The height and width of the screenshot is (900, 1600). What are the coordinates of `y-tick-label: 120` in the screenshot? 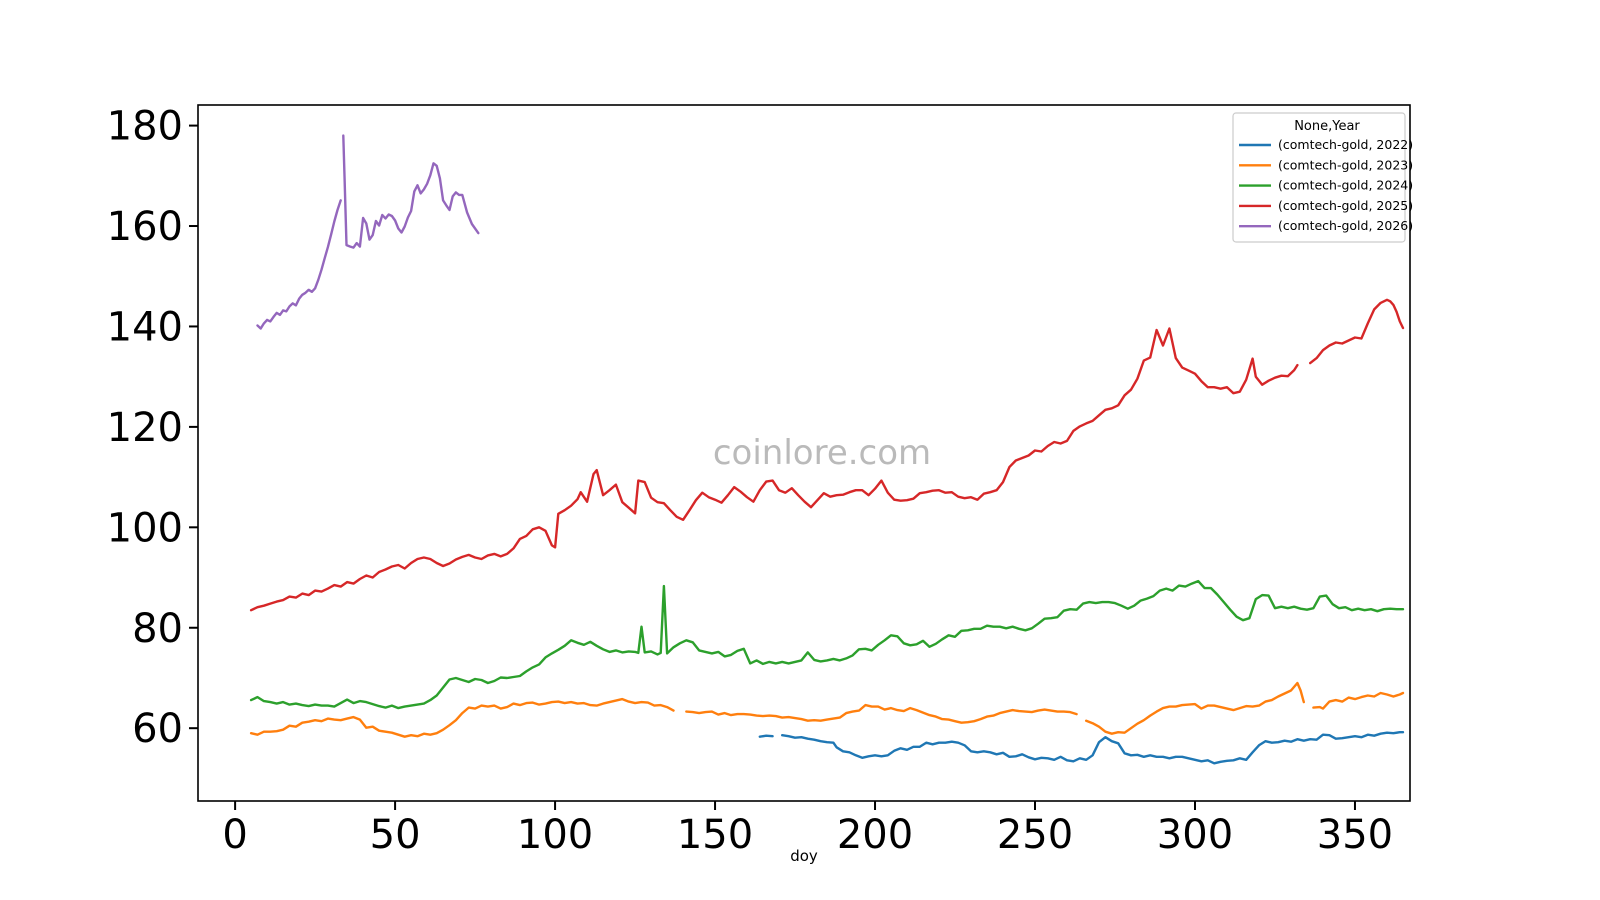 It's located at (145, 428).